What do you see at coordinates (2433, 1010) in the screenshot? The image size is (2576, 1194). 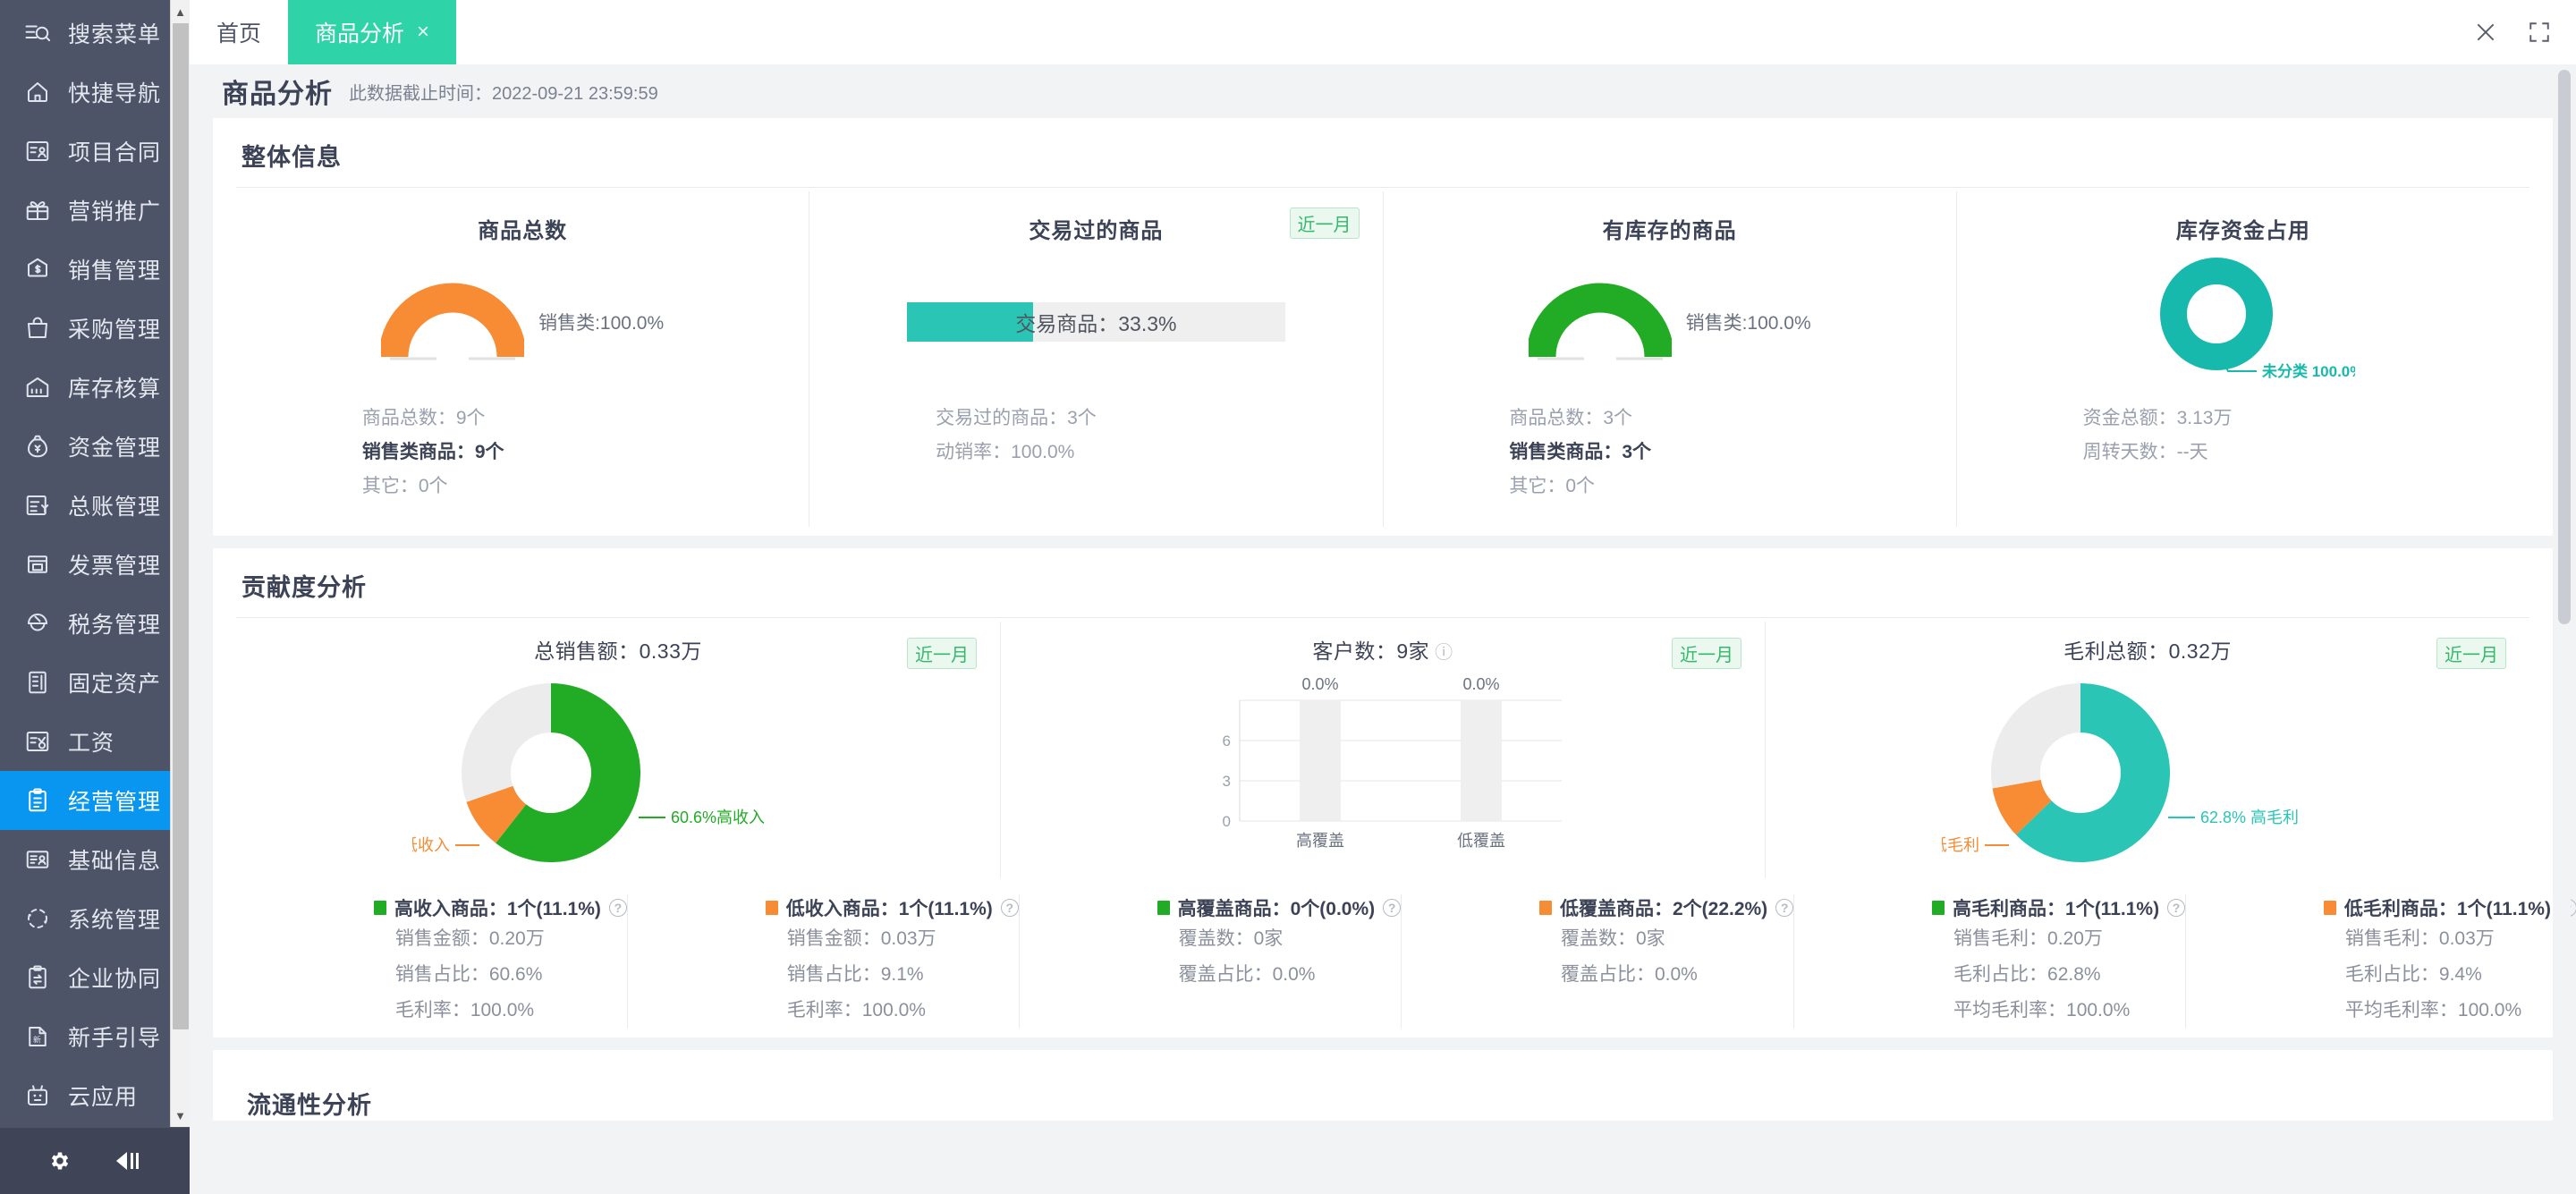 I see `legend-stat: 平均毛利率：100.0%` at bounding box center [2433, 1010].